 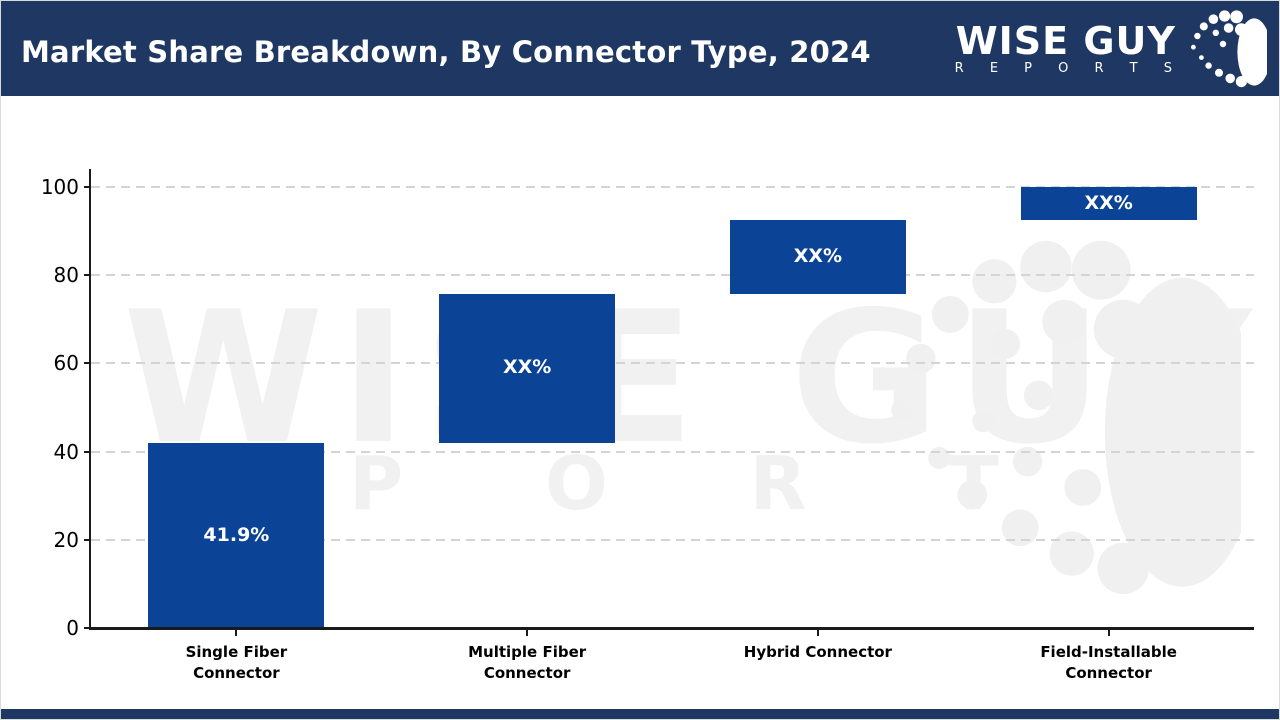 What do you see at coordinates (1109, 663) in the screenshot?
I see `x-category-label: Field-Installable Connector` at bounding box center [1109, 663].